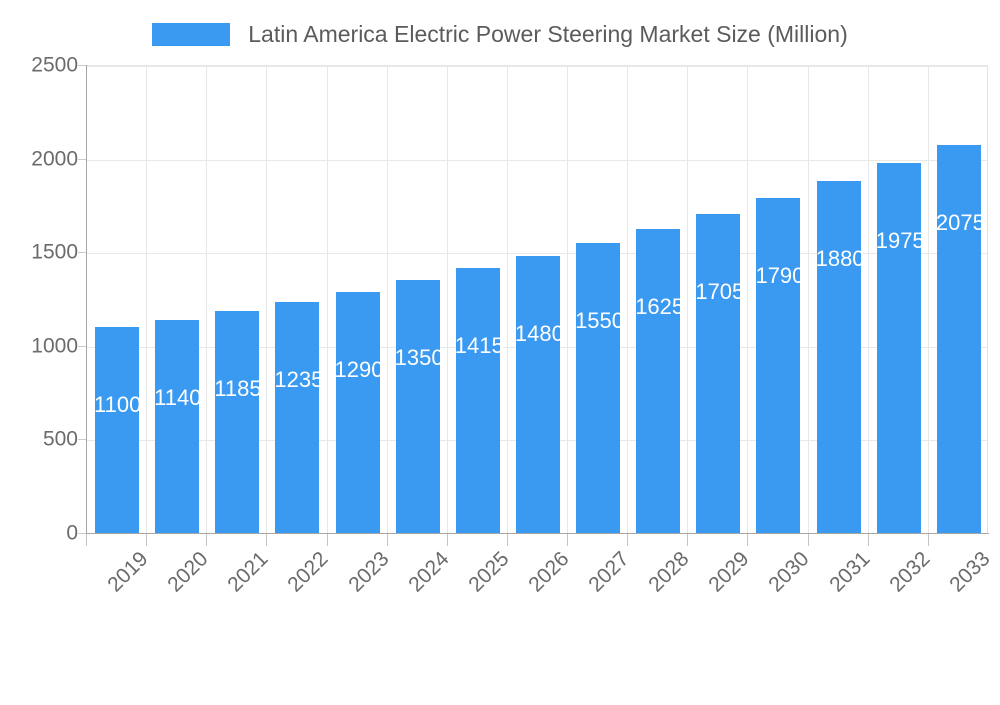  I want to click on y-axis-tick-label: 0, so click(72, 533).